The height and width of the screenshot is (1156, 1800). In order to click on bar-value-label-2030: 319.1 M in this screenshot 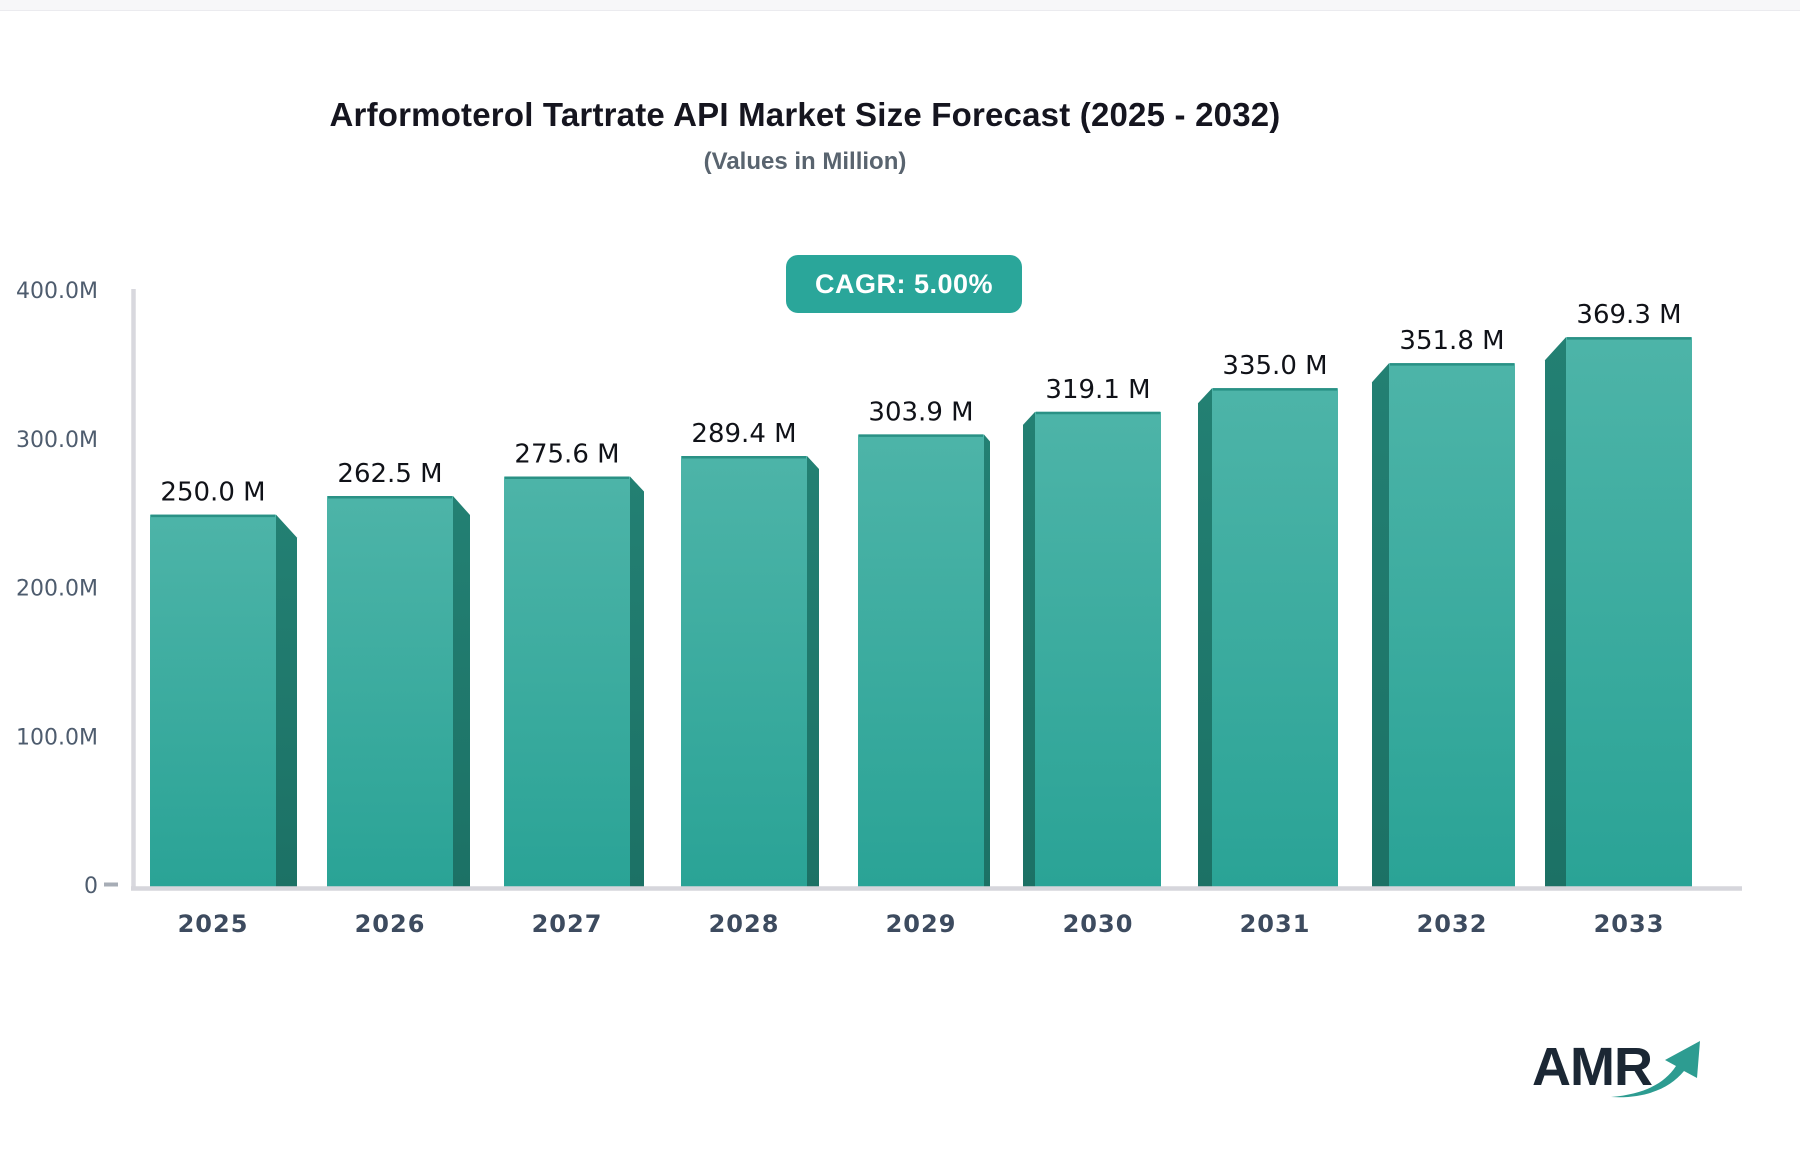, I will do `click(1097, 390)`.